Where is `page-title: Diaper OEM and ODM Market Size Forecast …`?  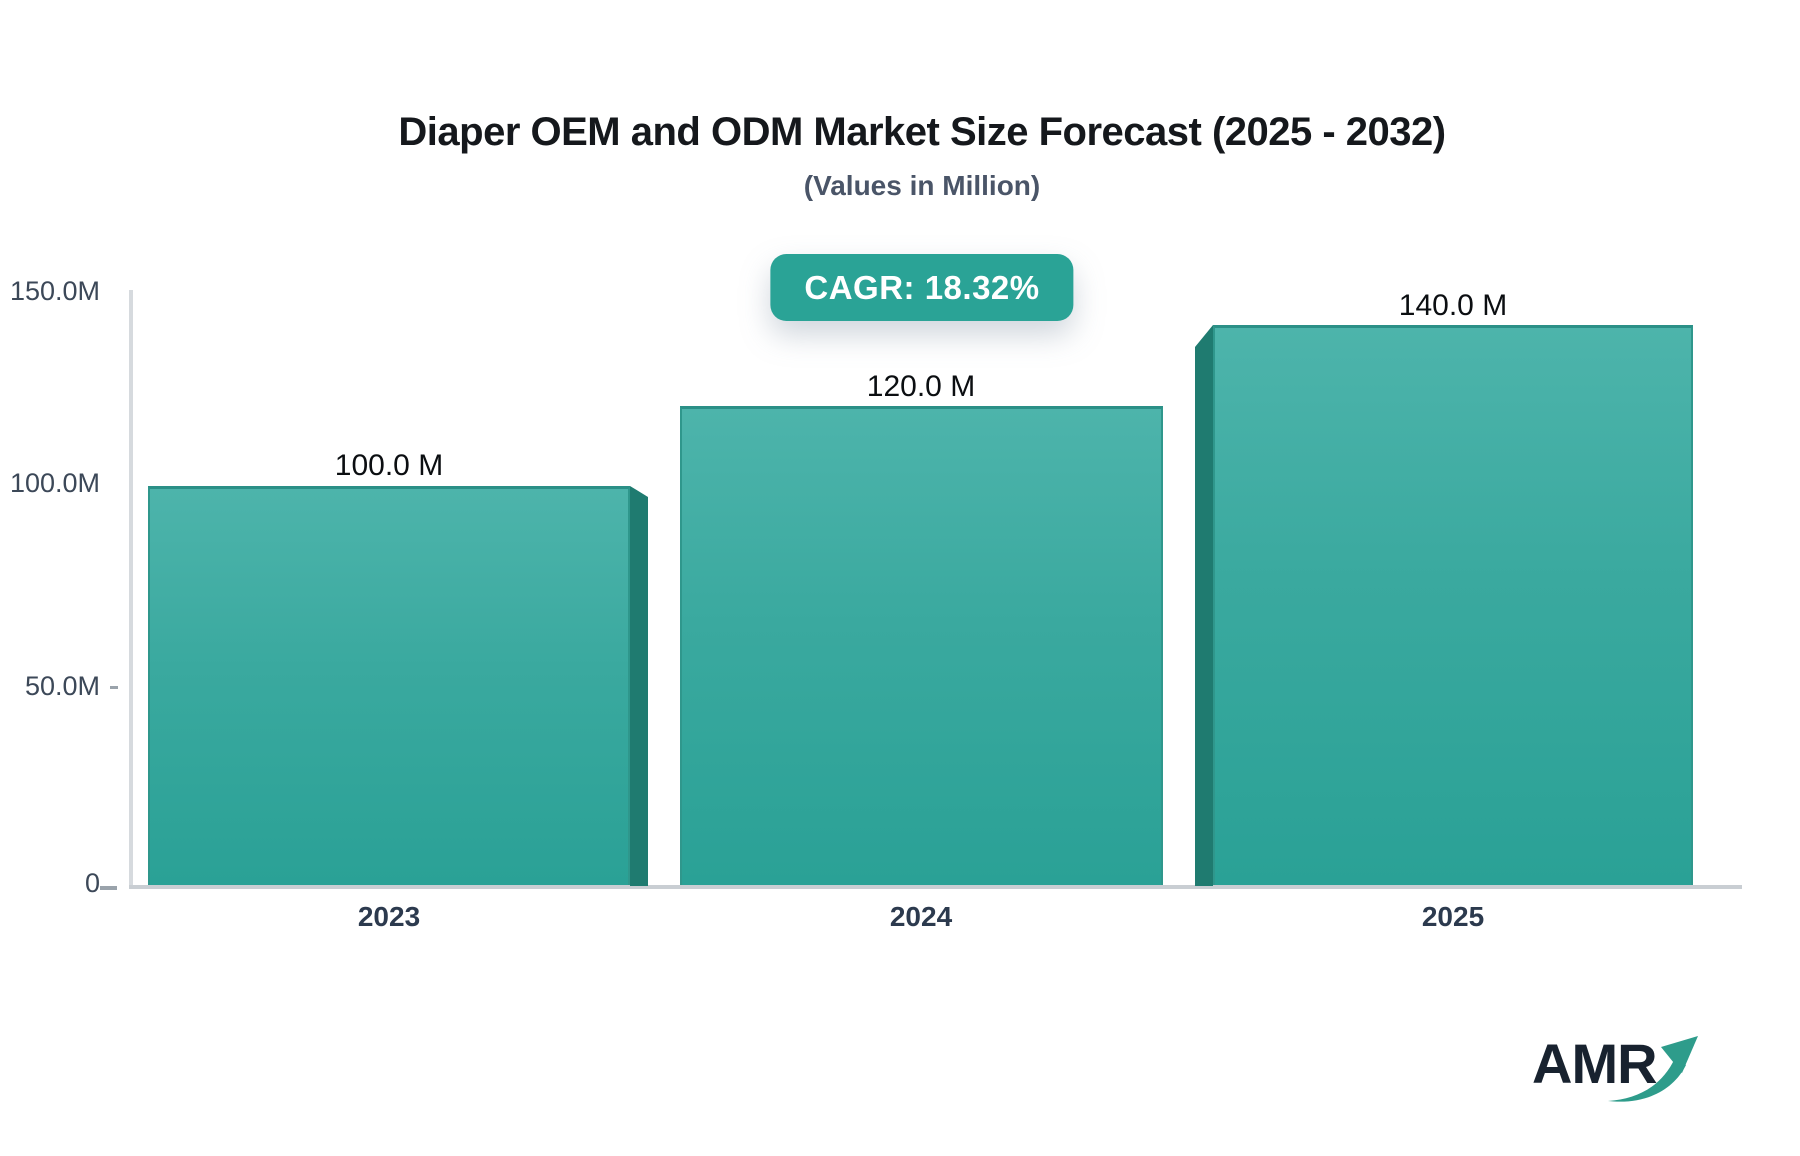 page-title: Diaper OEM and ODM Market Size Forecast … is located at coordinates (922, 132).